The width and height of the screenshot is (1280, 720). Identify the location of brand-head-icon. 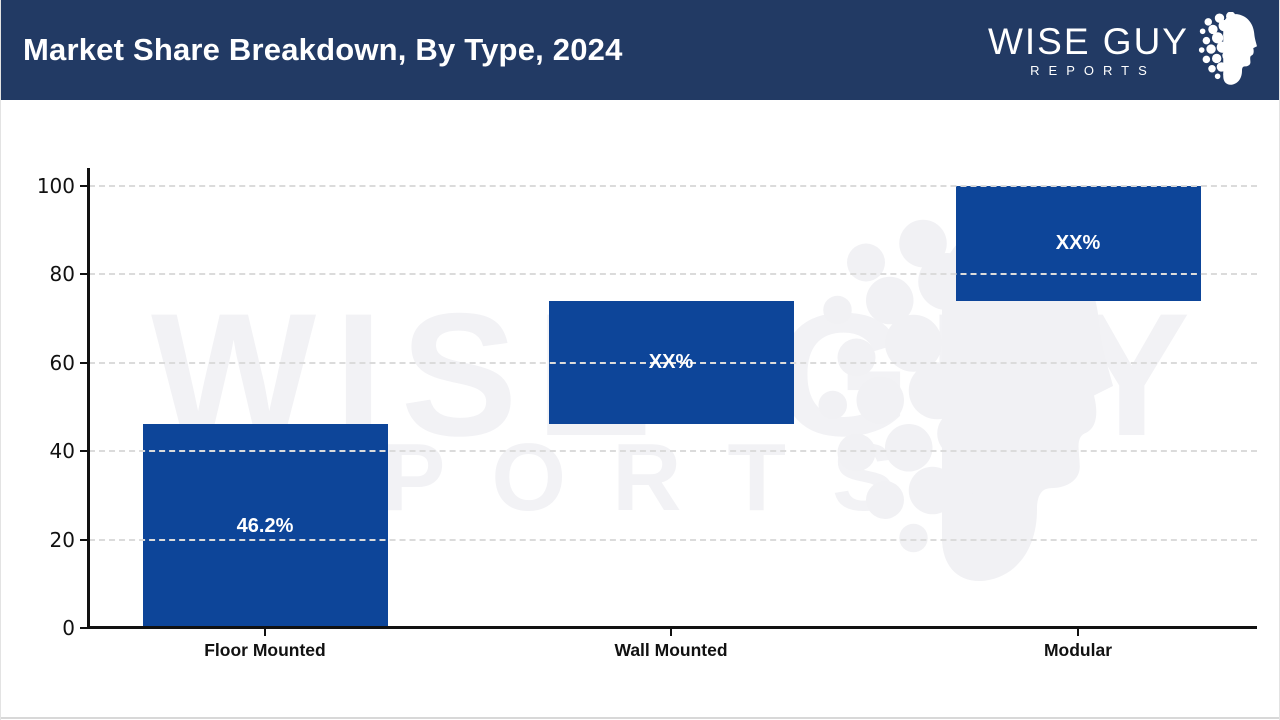
(1227, 48).